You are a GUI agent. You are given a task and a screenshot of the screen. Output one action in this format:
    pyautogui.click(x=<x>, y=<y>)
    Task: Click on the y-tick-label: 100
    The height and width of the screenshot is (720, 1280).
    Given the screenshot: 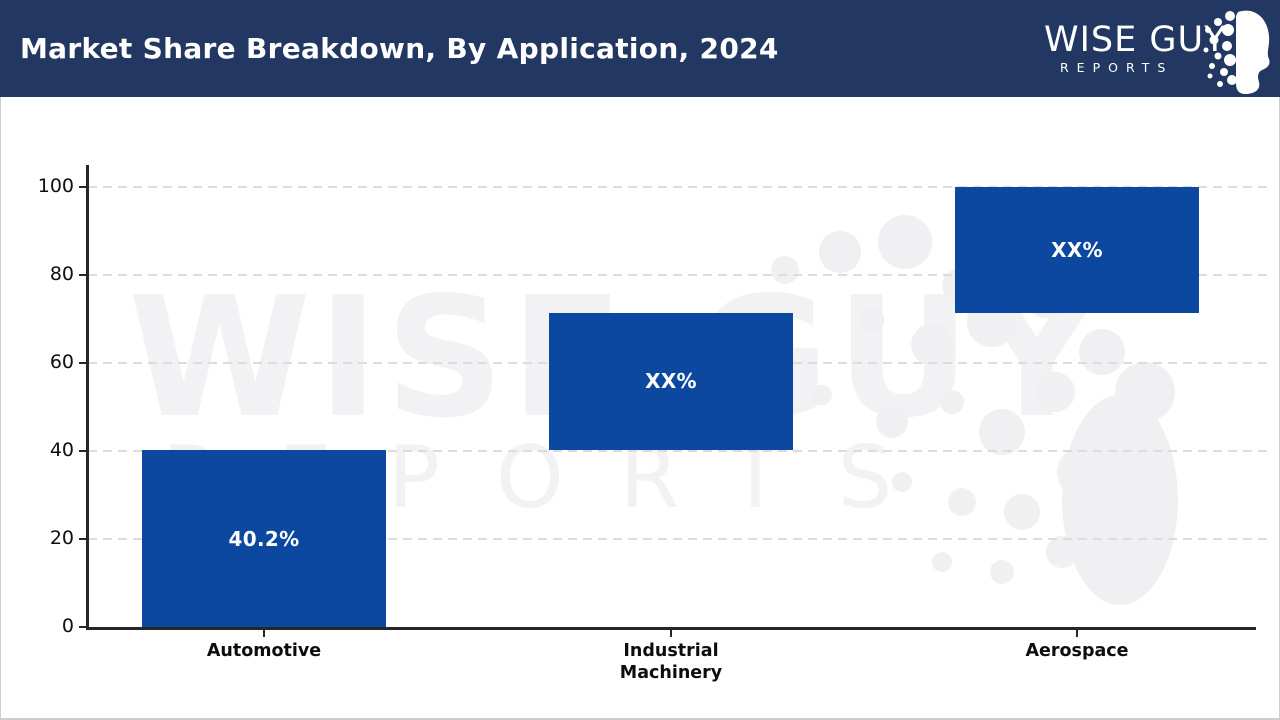 What is the action you would take?
    pyautogui.click(x=55, y=186)
    